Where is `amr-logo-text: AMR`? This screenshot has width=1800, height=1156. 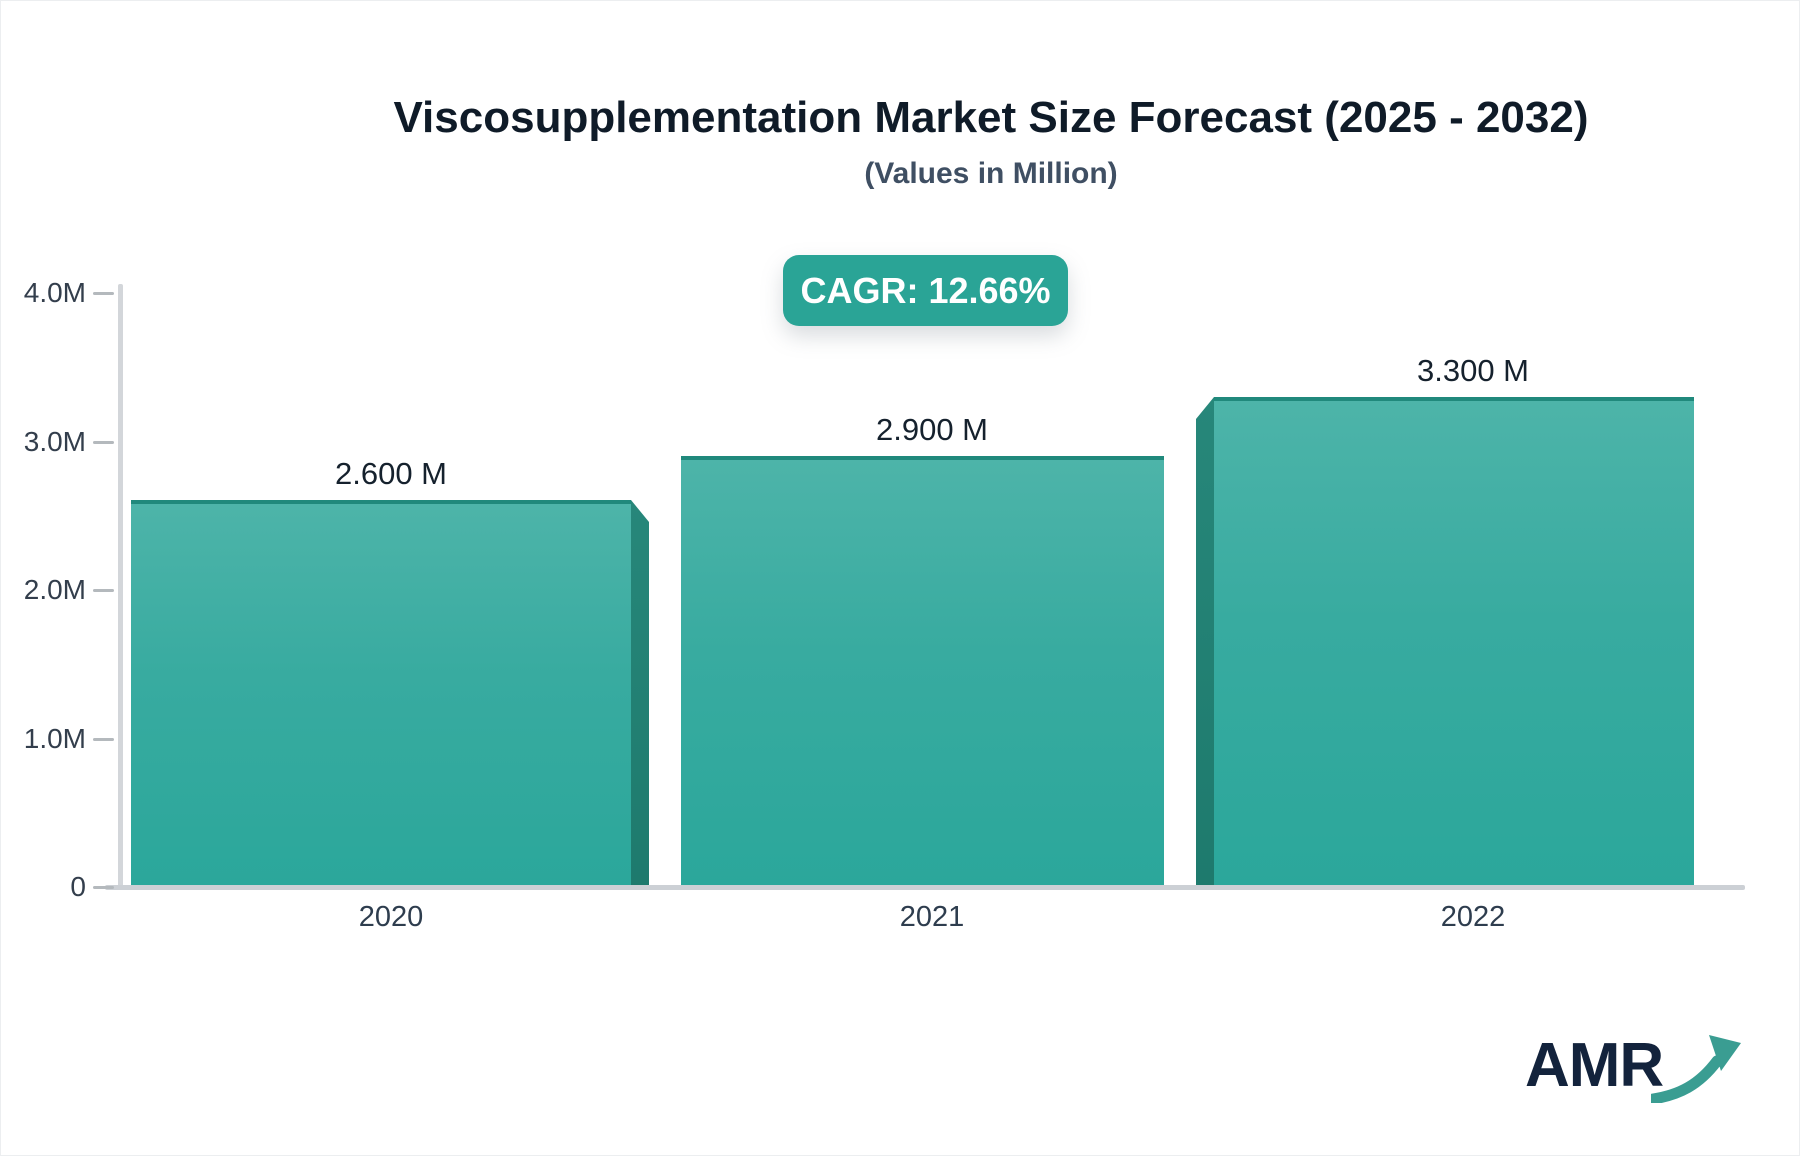 amr-logo-text: AMR is located at coordinates (1594, 1065).